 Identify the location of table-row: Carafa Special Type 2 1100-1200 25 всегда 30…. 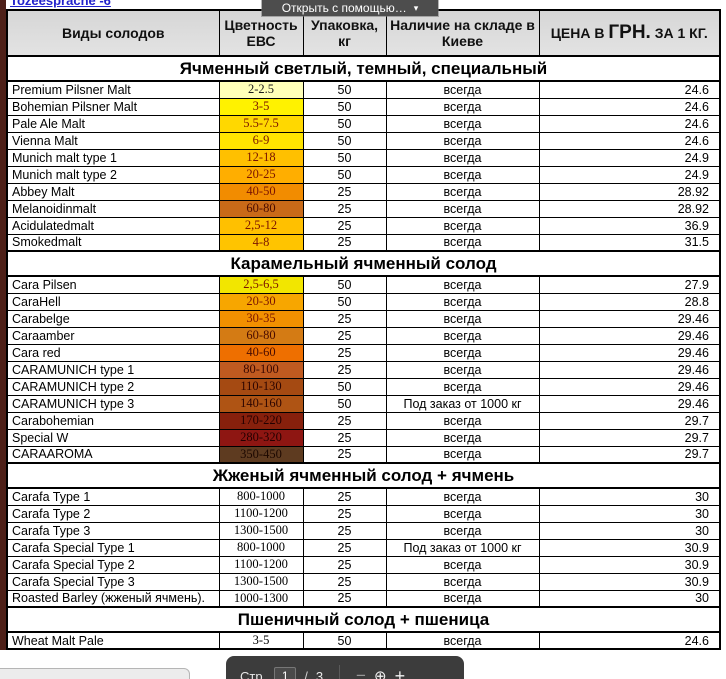
(363, 564).